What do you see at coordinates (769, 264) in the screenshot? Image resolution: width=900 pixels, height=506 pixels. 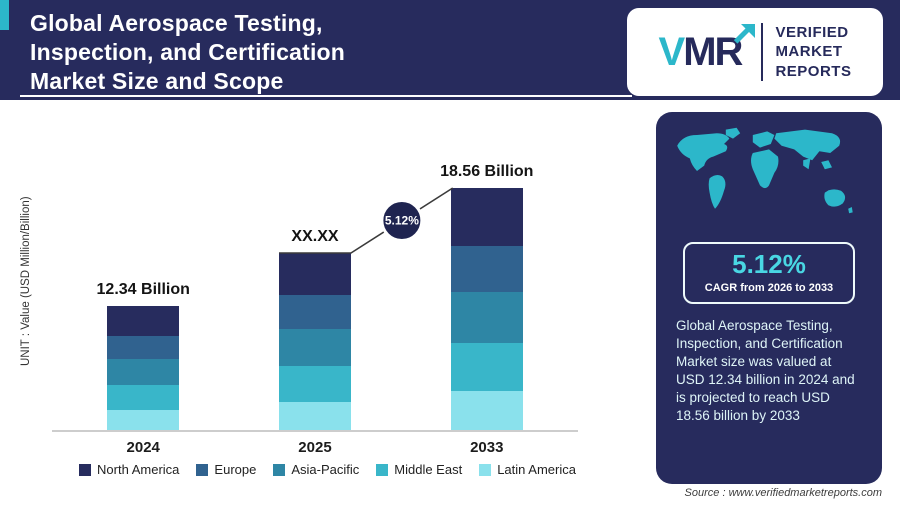 I see `cagr-value: 5.12%` at bounding box center [769, 264].